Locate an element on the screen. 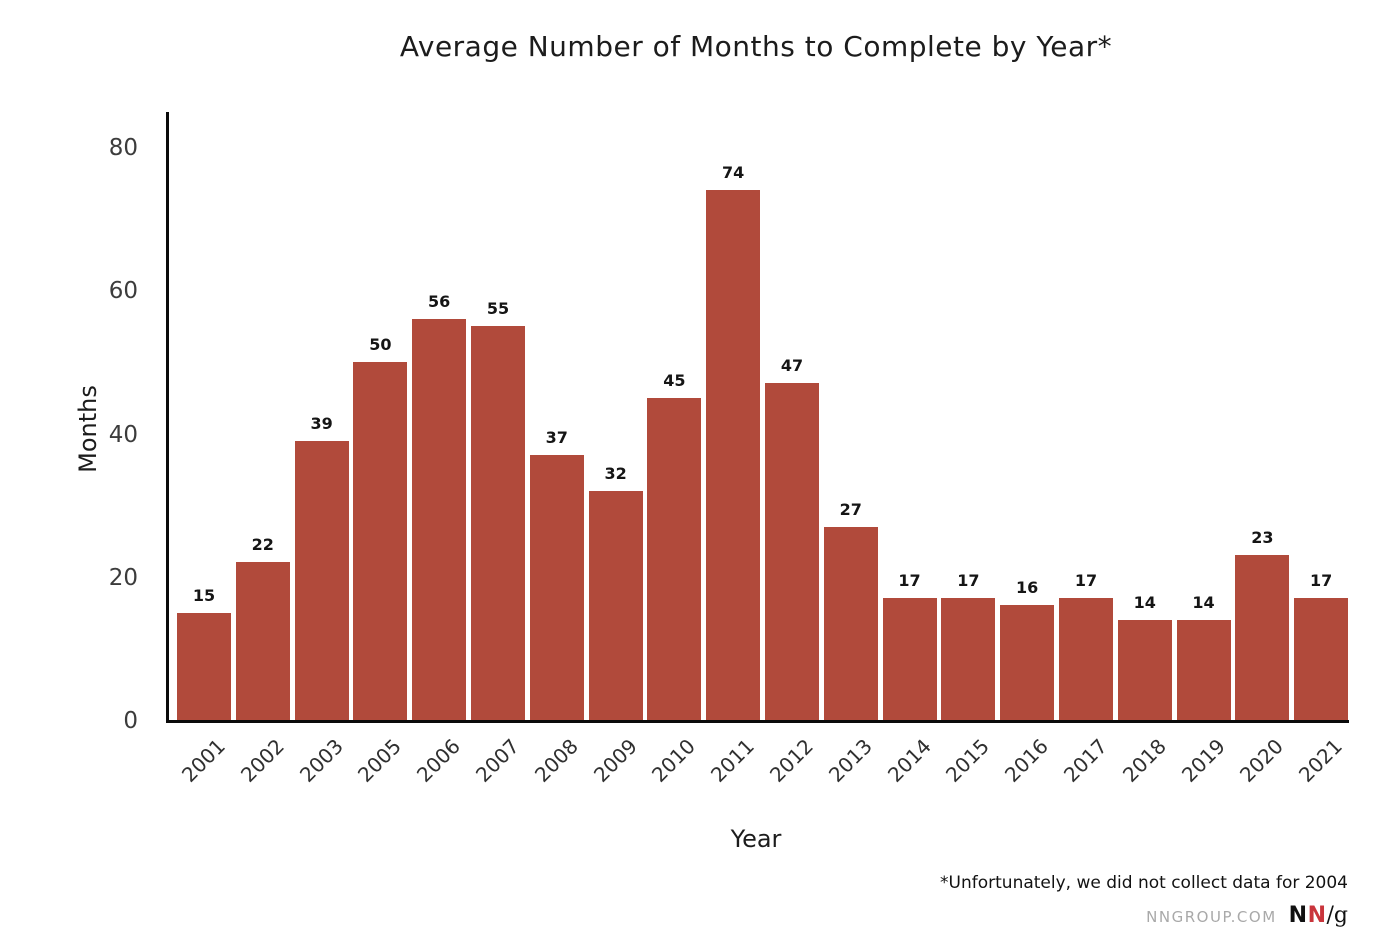 This screenshot has height=950, width=1396. x-tick-label: 2020 is located at coordinates (1262, 760).